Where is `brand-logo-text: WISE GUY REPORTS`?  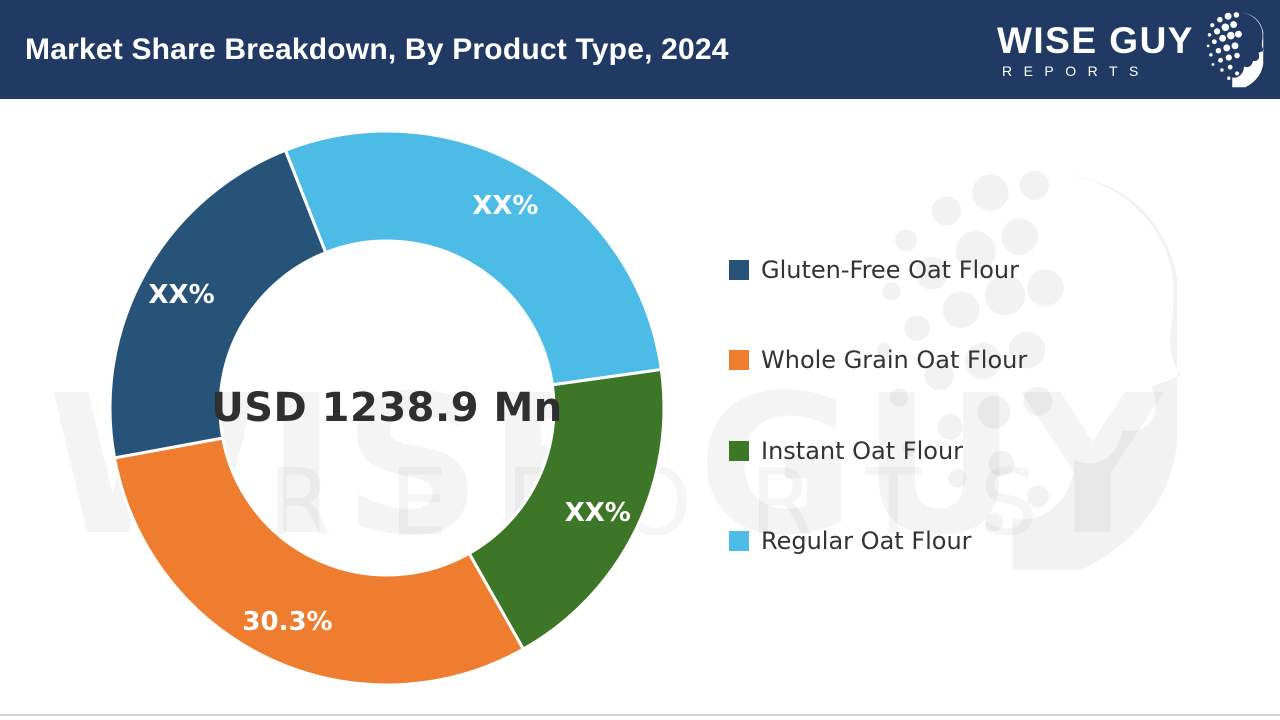
brand-logo-text: WISE GUY REPORTS is located at coordinates (1095, 50).